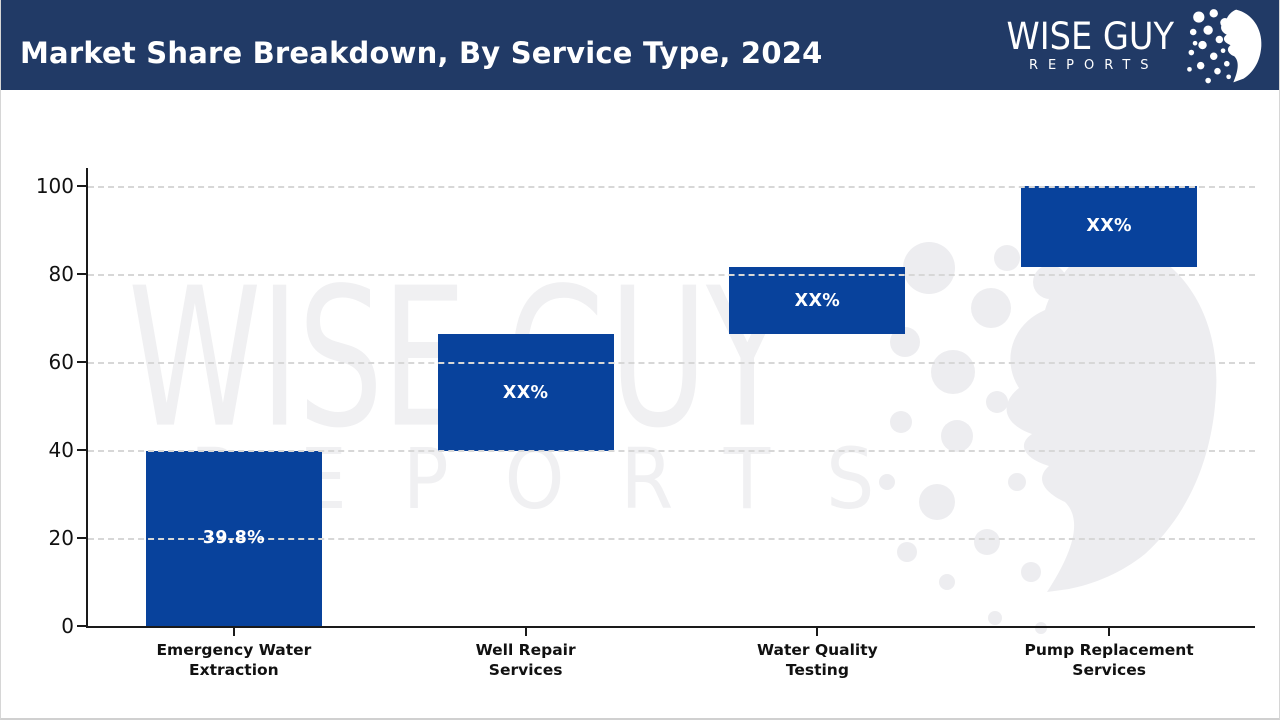 The height and width of the screenshot is (720, 1280). Describe the element at coordinates (525, 650) in the screenshot. I see `x-category-label-line: Well Repair` at that location.